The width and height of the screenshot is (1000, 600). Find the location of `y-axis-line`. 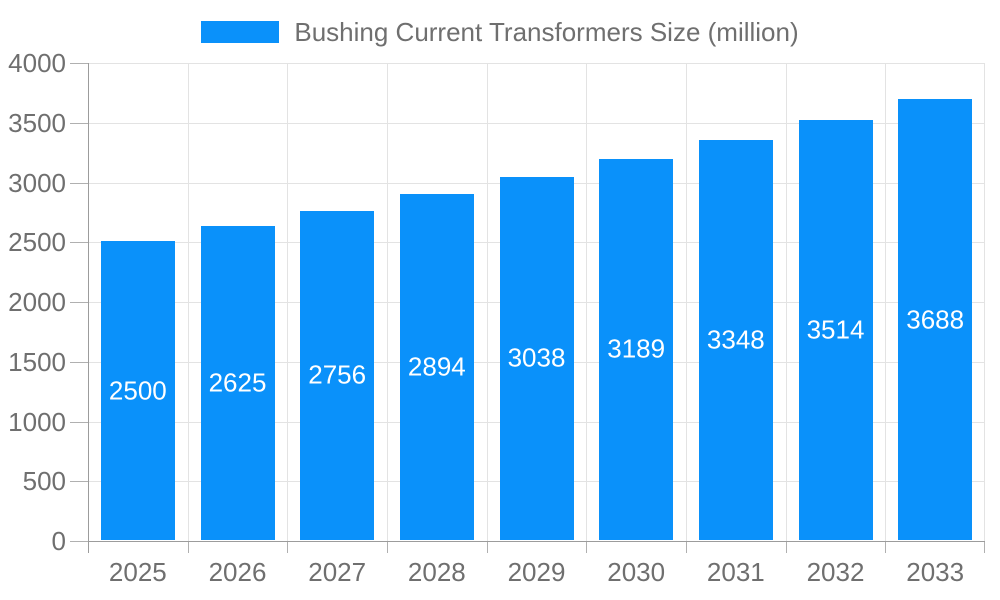

y-axis-line is located at coordinates (88, 308).